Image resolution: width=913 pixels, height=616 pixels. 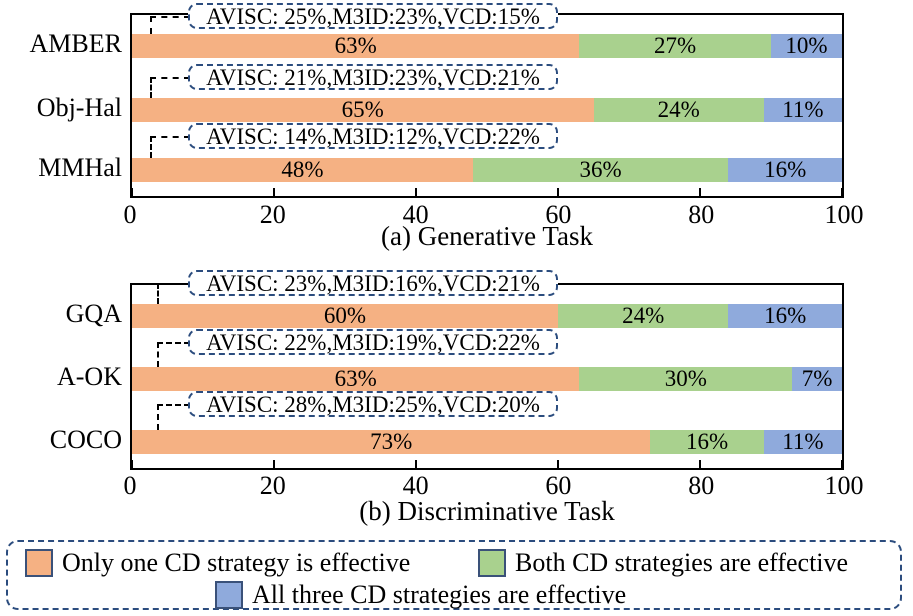 I want to click on category-label: COCO, so click(x=85, y=439).